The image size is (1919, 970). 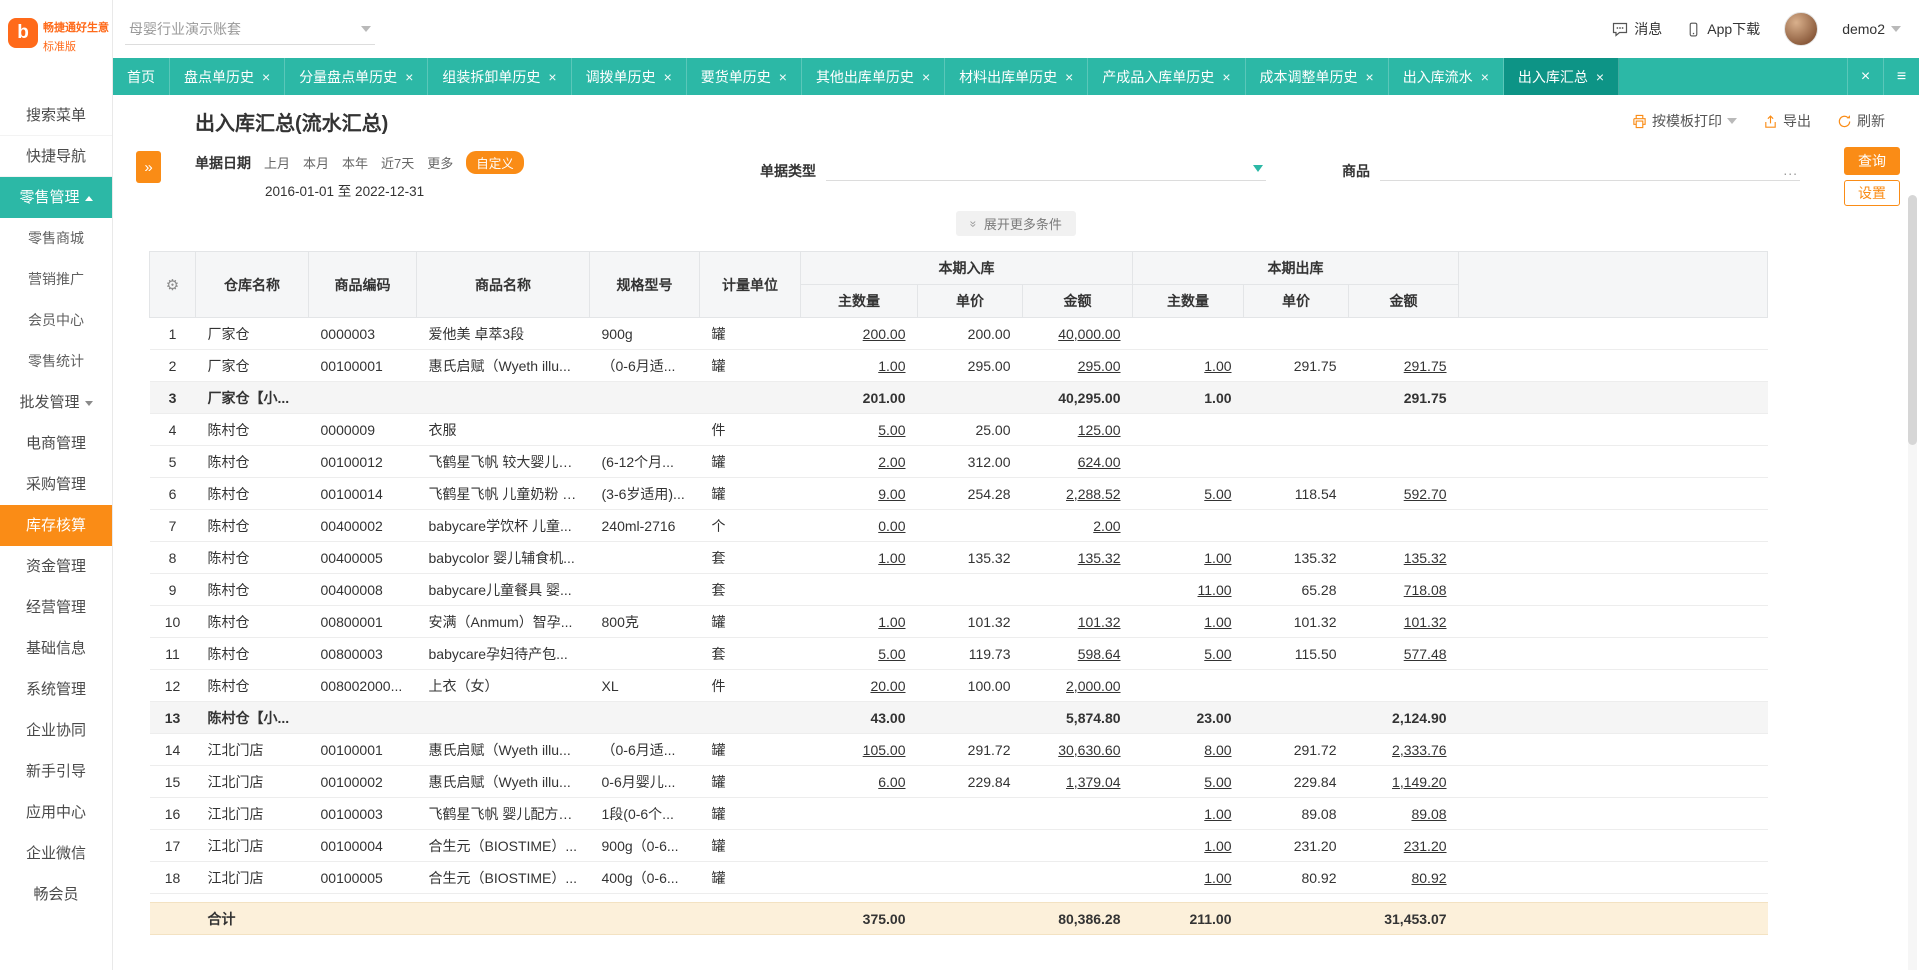 I want to click on in-amount-link: 40,000.00, so click(x=1089, y=333).